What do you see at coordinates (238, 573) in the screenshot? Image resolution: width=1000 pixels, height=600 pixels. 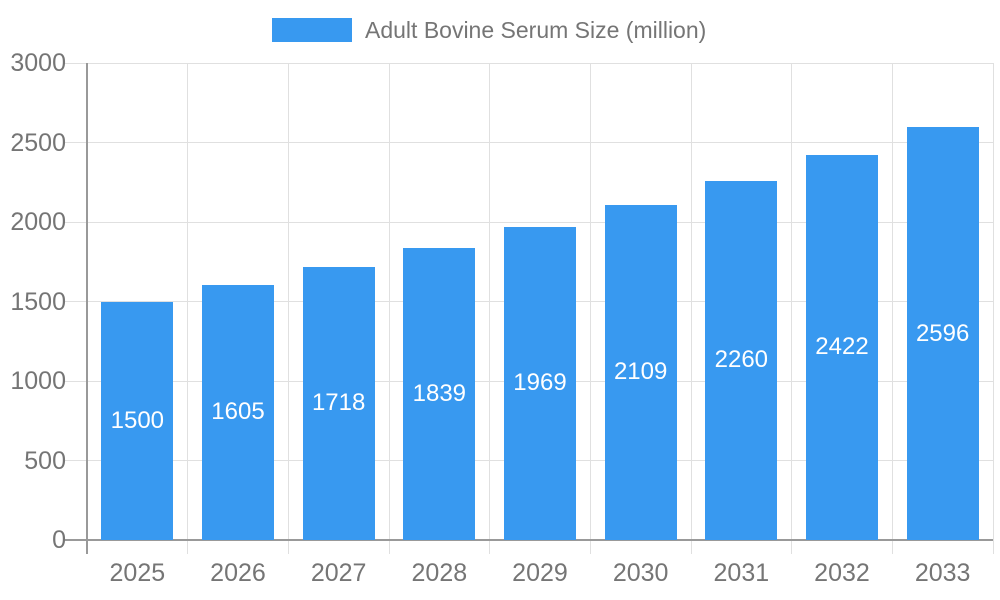 I see `x-tick-label: 2026` at bounding box center [238, 573].